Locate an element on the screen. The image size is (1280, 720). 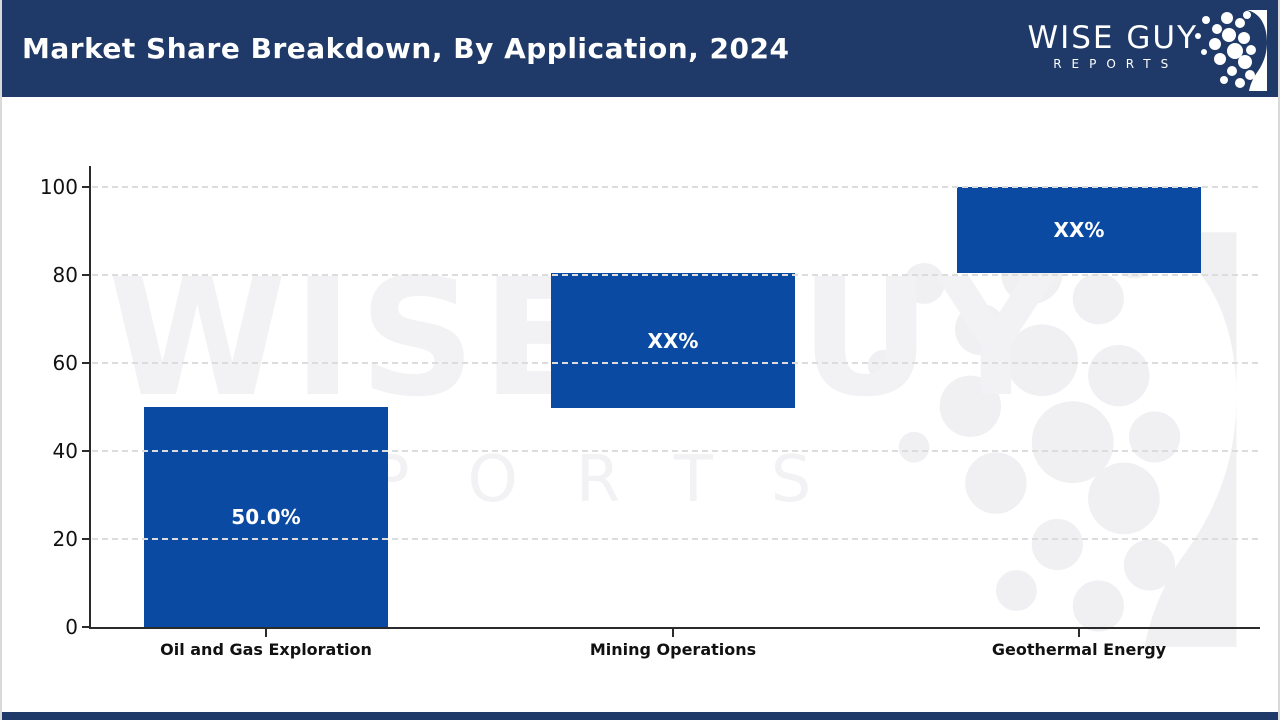
category-label-oil-and-gas: Oil and Gas Exploration is located at coordinates (266, 649).